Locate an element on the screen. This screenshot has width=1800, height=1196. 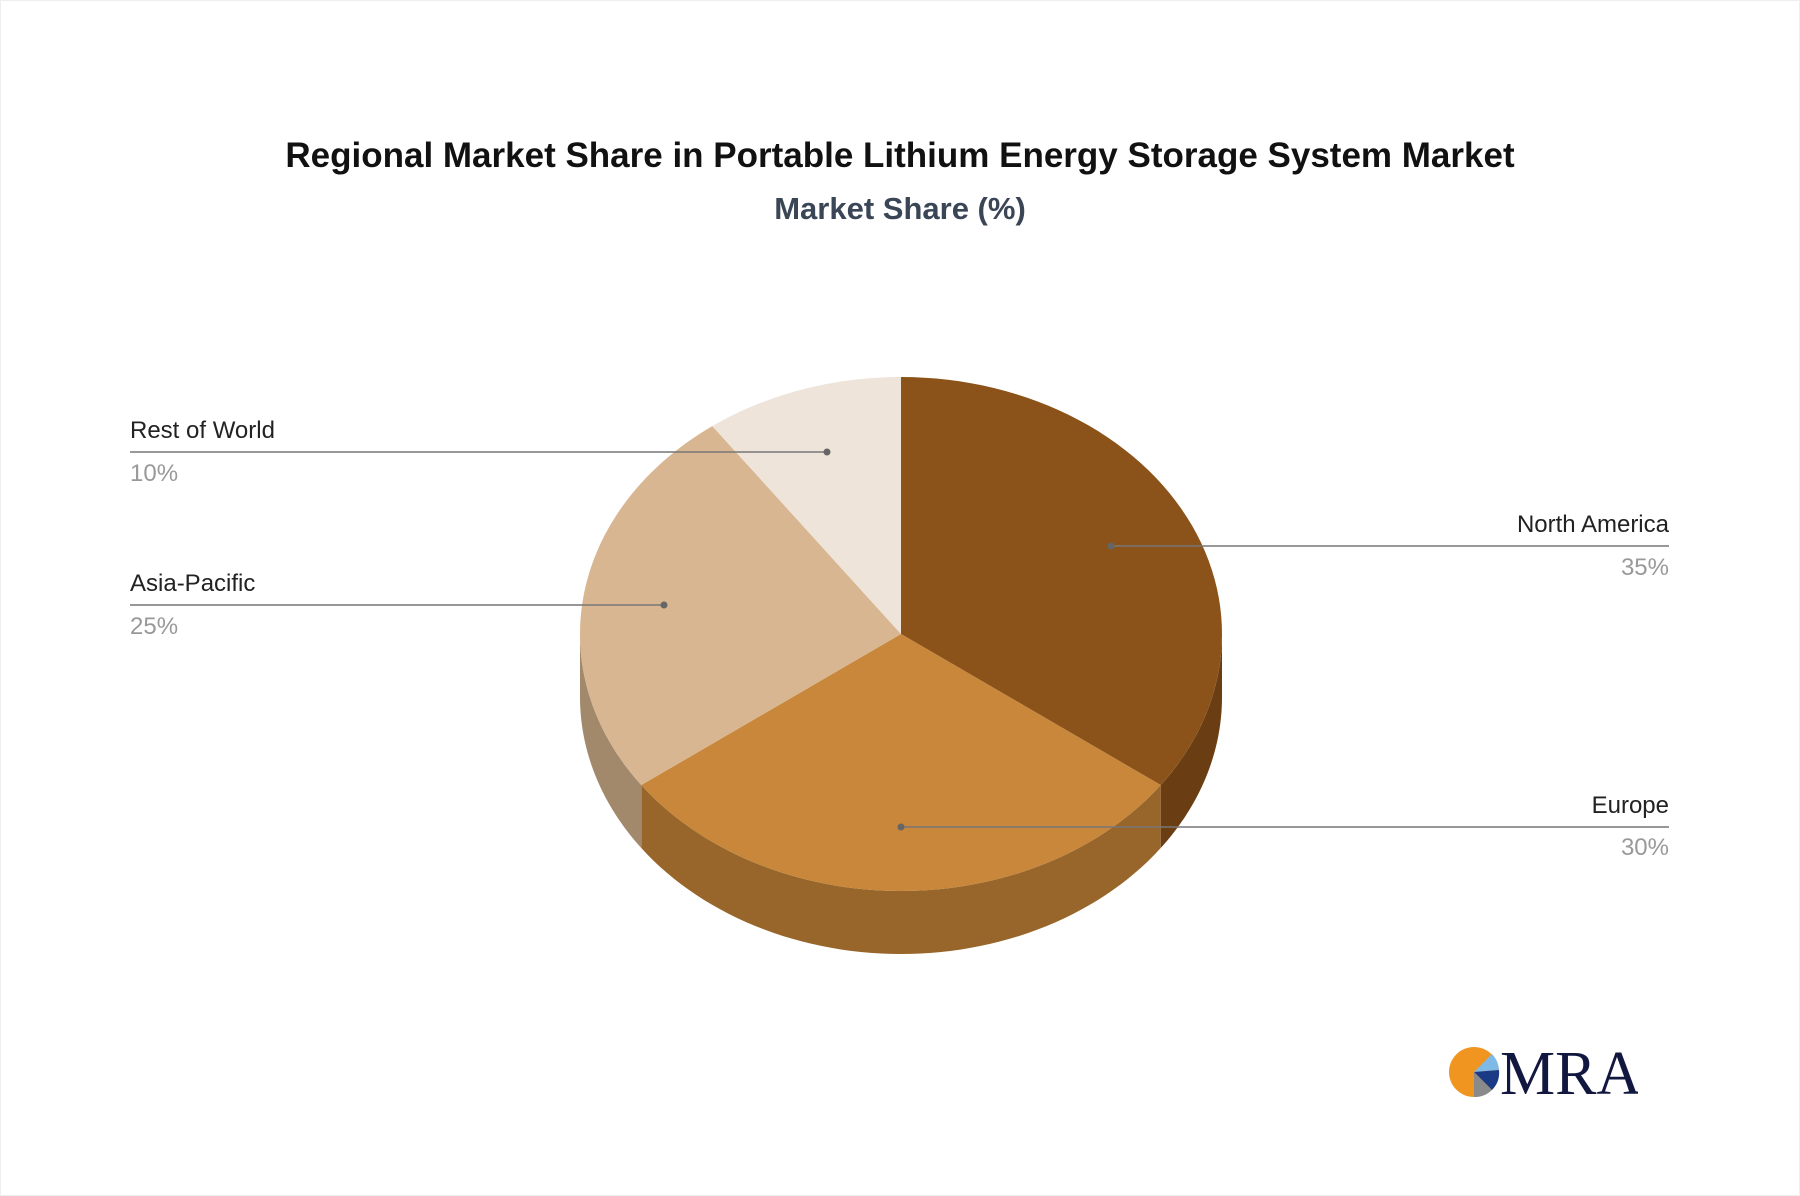
mra-logo: MRA is located at coordinates (1543, 1070).